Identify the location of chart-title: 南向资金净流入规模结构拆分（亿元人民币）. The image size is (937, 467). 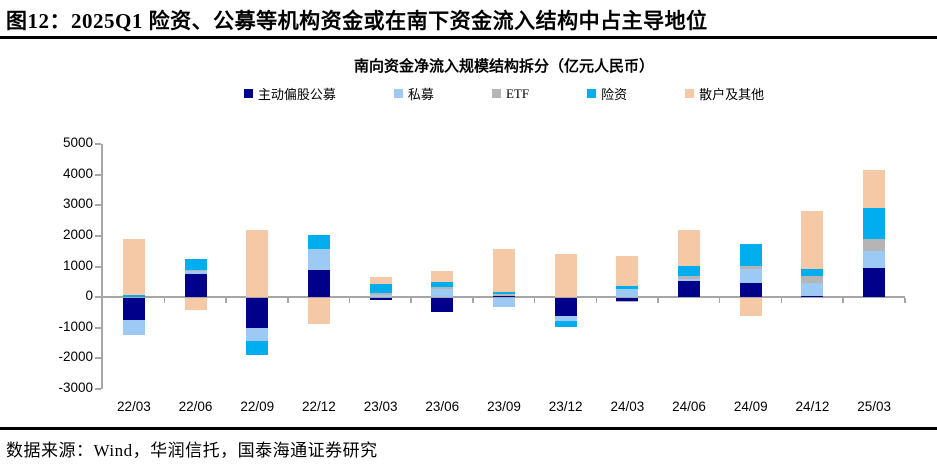
(503, 67).